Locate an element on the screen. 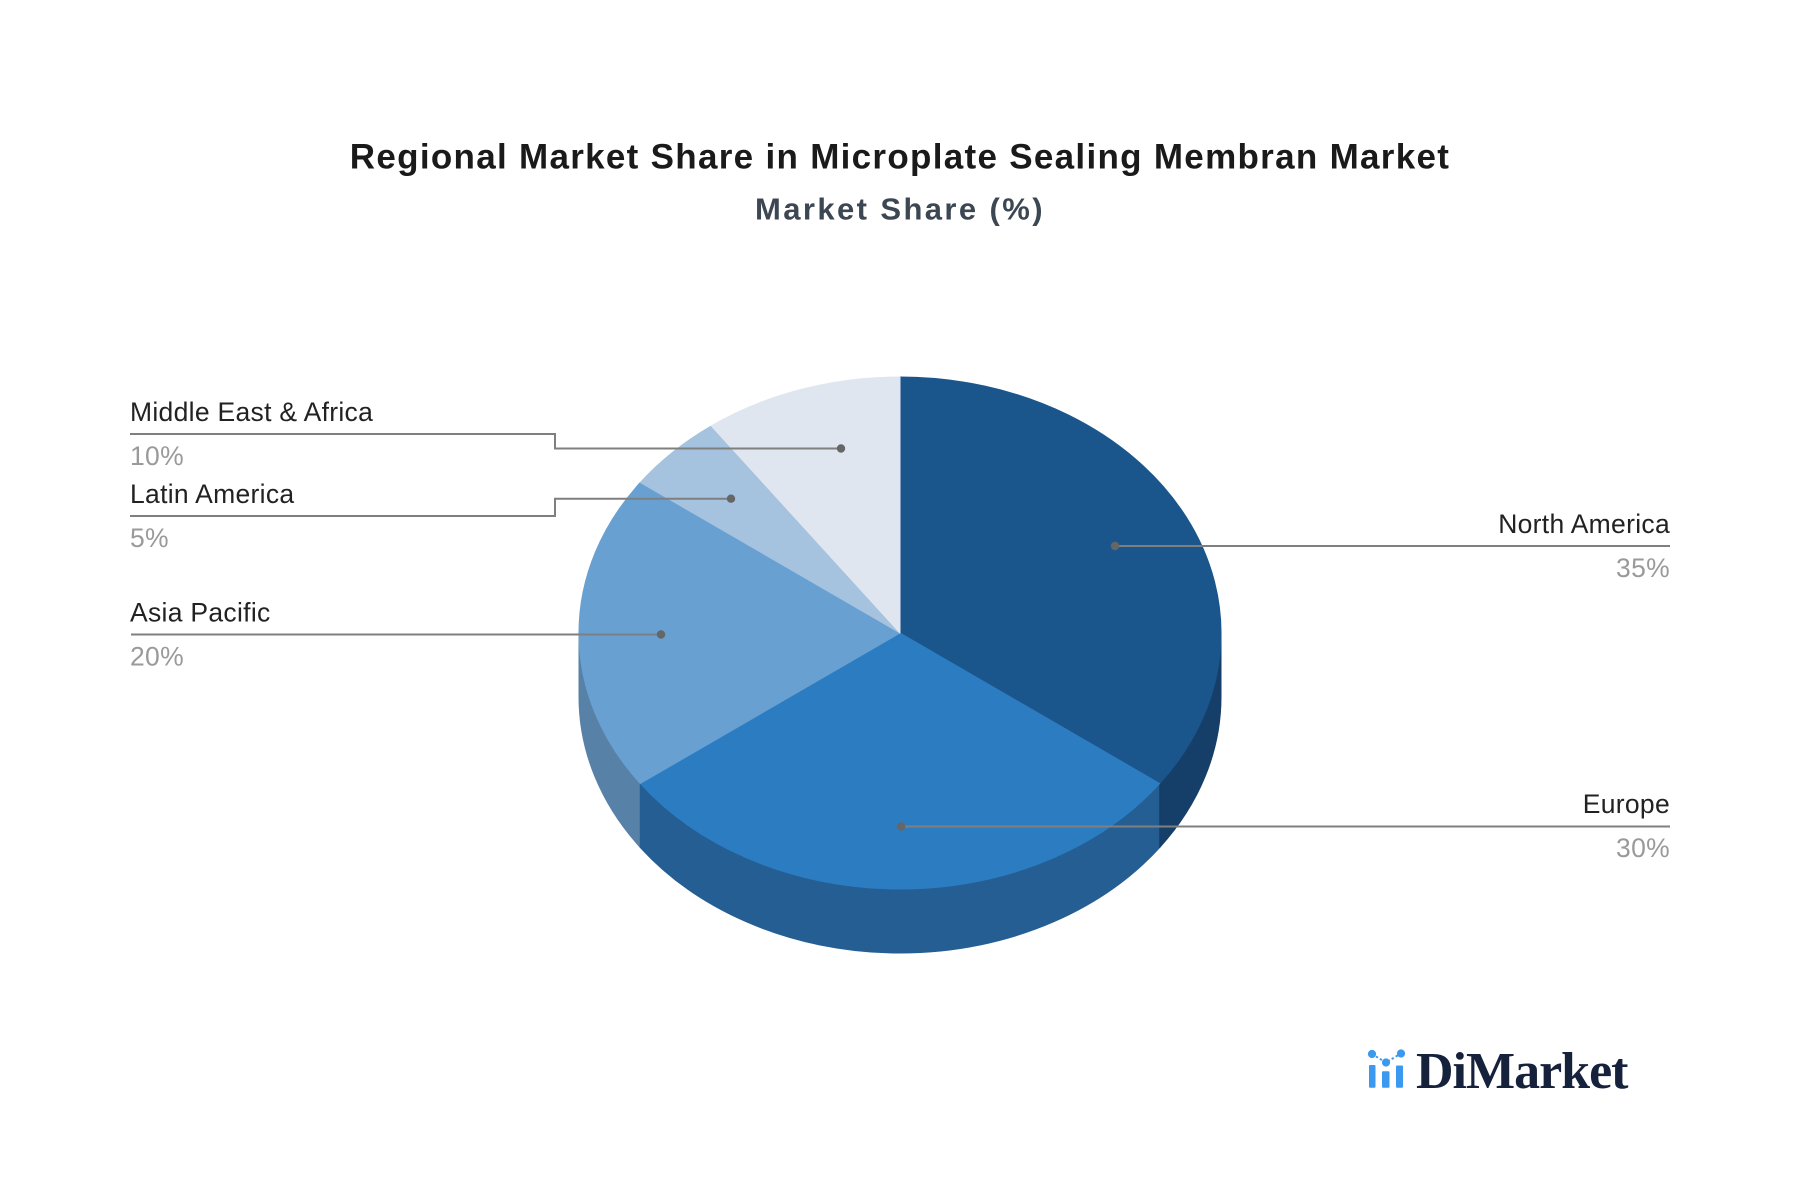 The image size is (1800, 1196). svg-text: Market Share (%) is located at coordinates (900, 209).